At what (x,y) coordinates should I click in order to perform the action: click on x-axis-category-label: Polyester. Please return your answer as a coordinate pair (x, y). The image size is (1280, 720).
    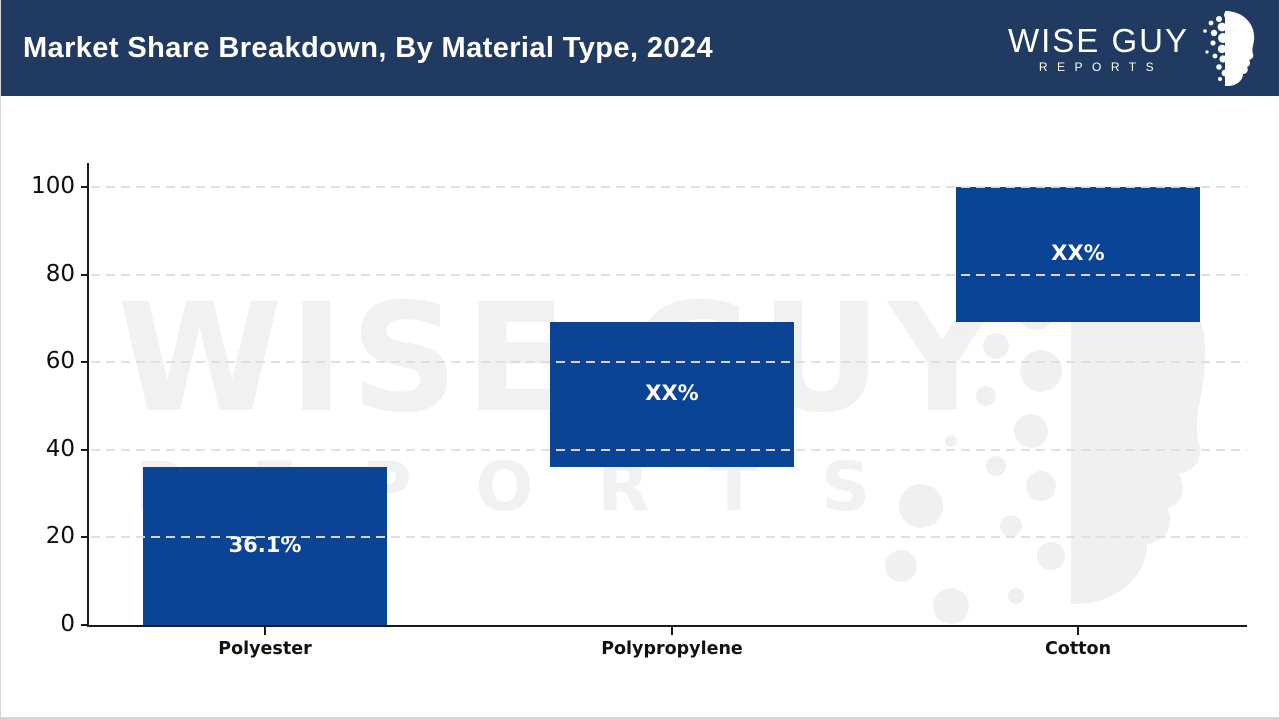
    Looking at the image, I should click on (265, 649).